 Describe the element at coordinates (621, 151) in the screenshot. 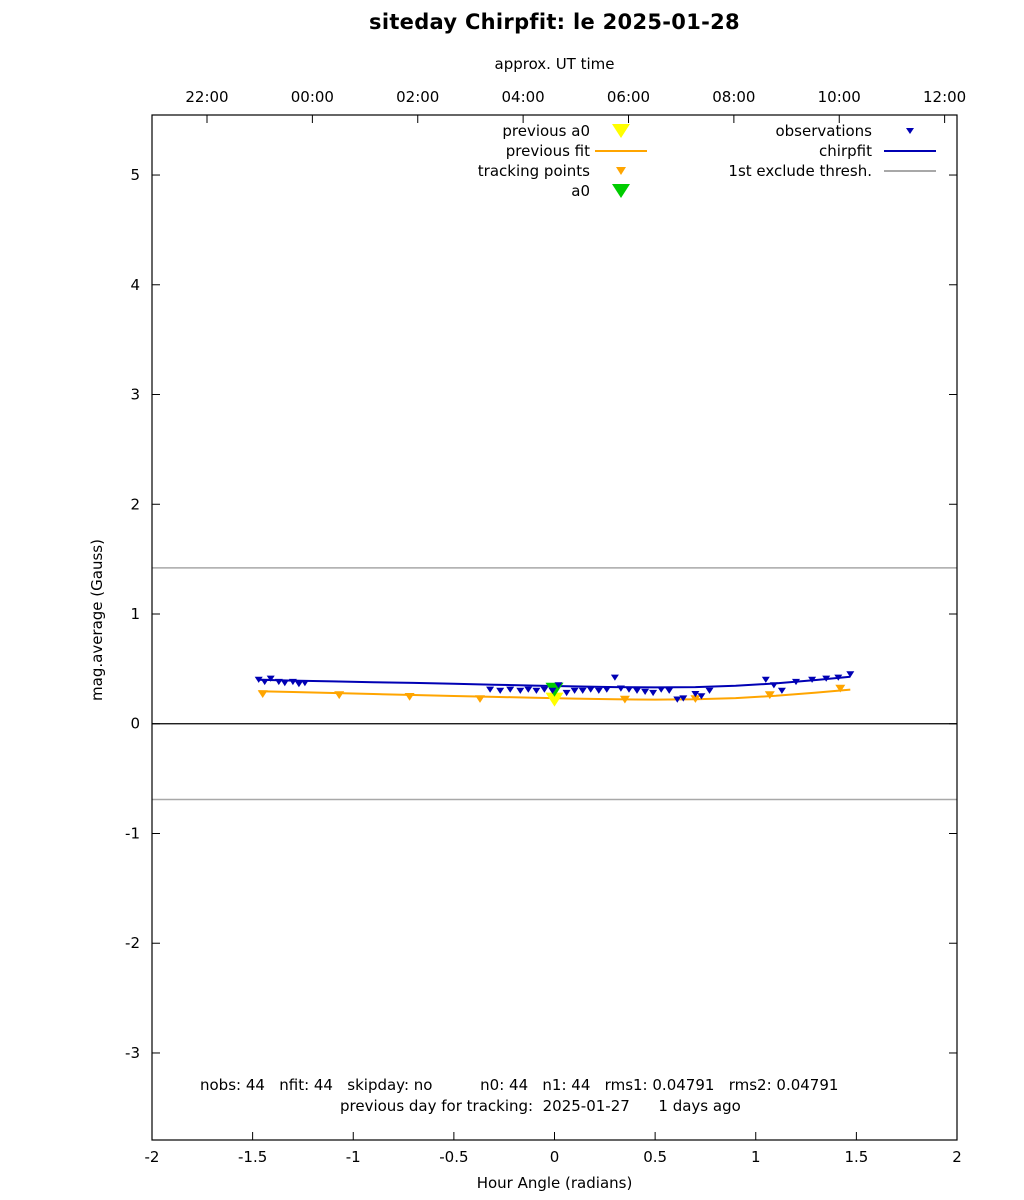

I see `previous-fit-line-icon` at that location.